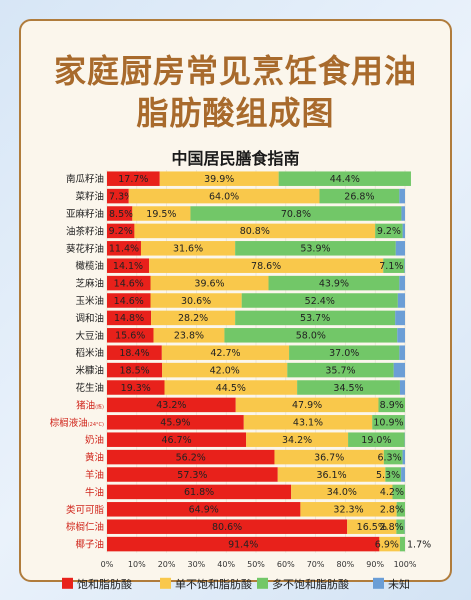 This screenshot has width=471, height=600. What do you see at coordinates (235, 158) in the screenshot?
I see `chart-subtitle: 中国居民膳食指南` at bounding box center [235, 158].